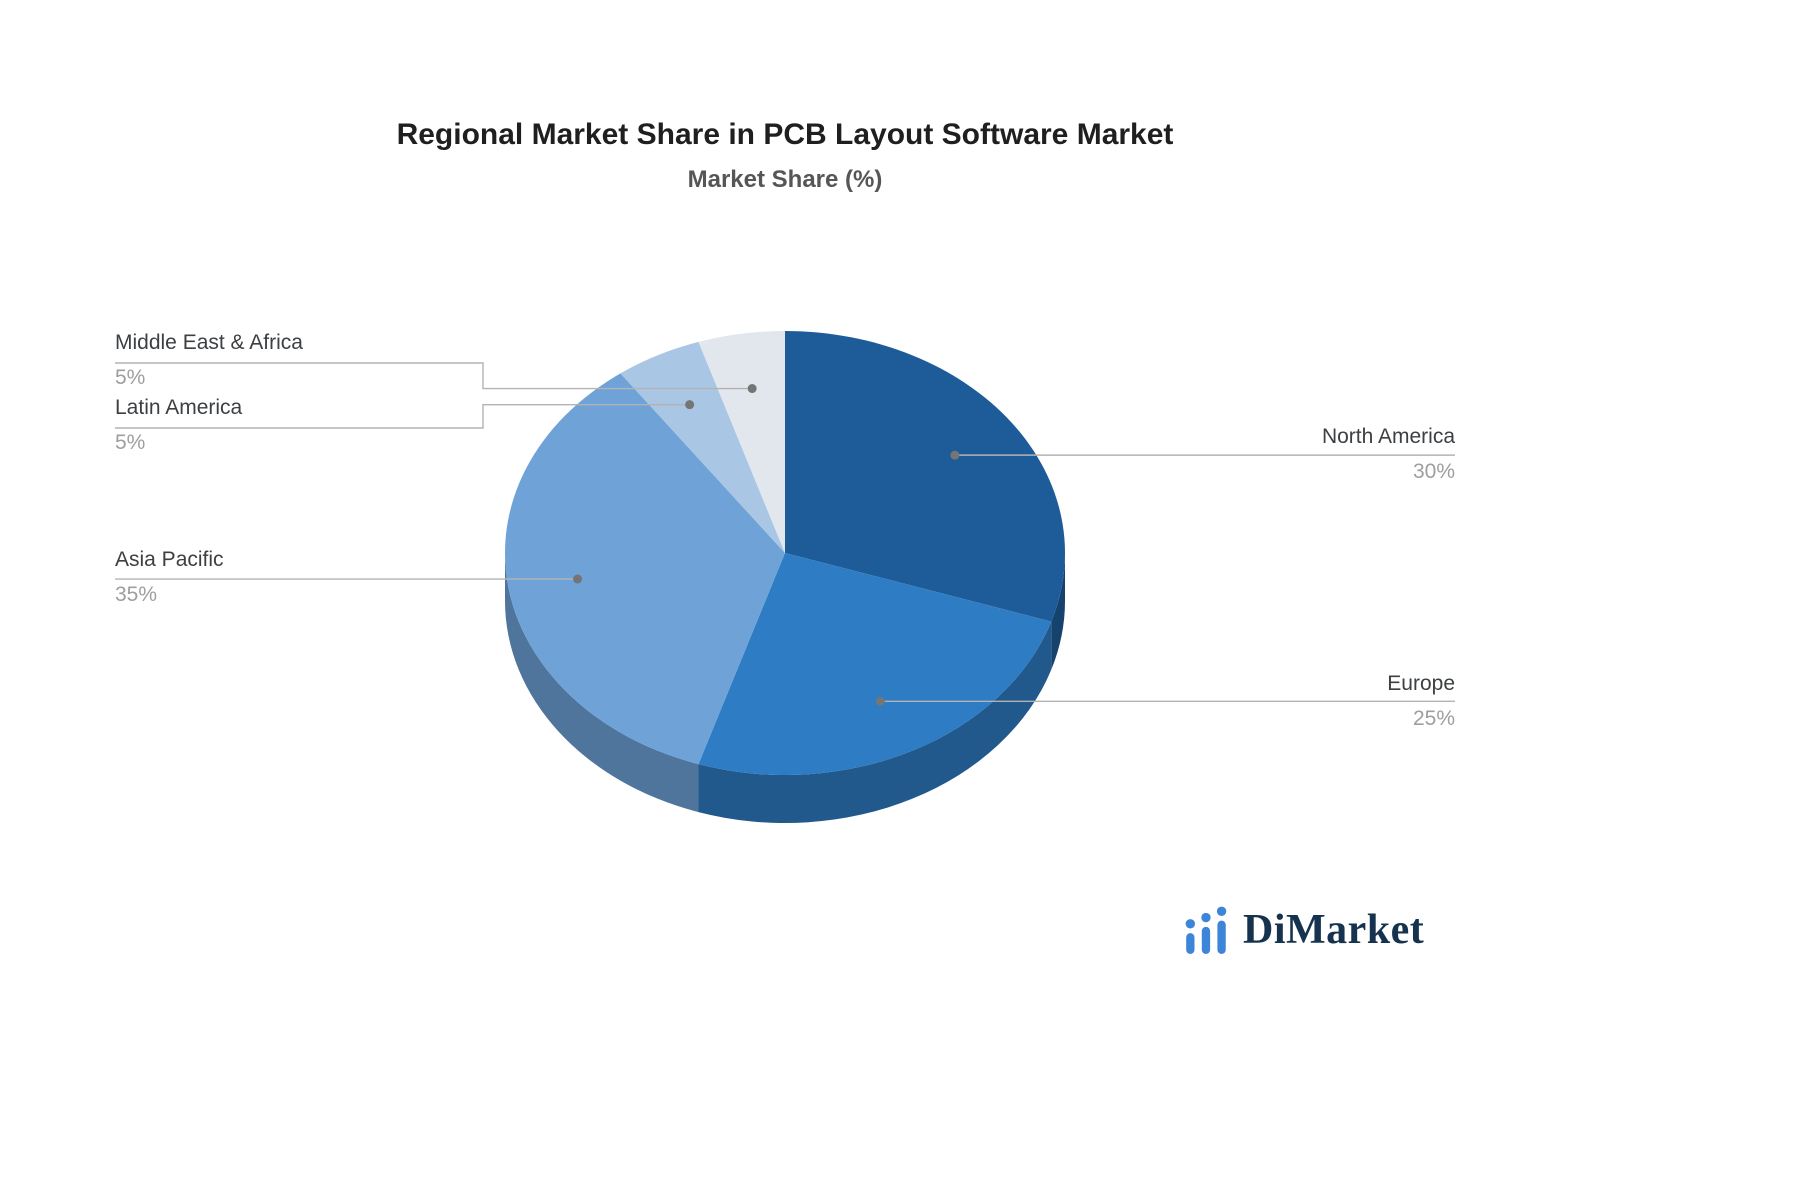  Describe the element at coordinates (169, 577) in the screenshot. I see `callout-asia-pacific: Asia Pacific 35%` at that location.